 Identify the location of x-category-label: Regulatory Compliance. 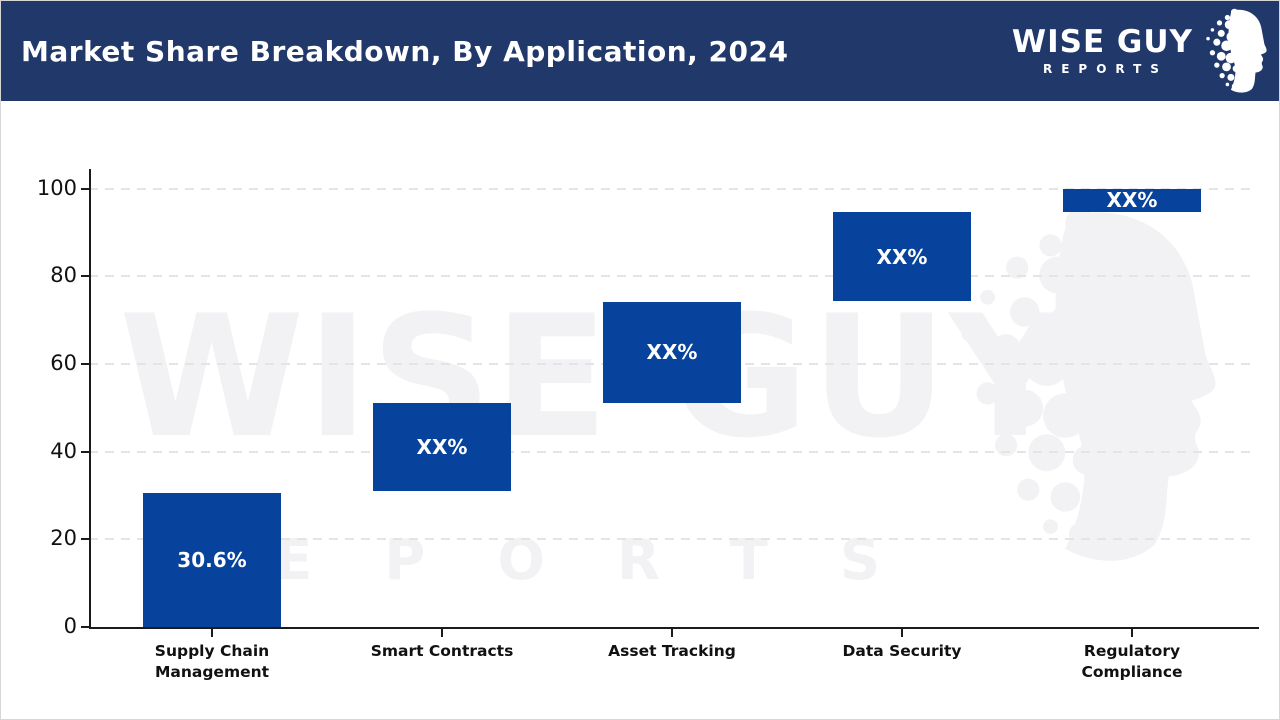
(1132, 662).